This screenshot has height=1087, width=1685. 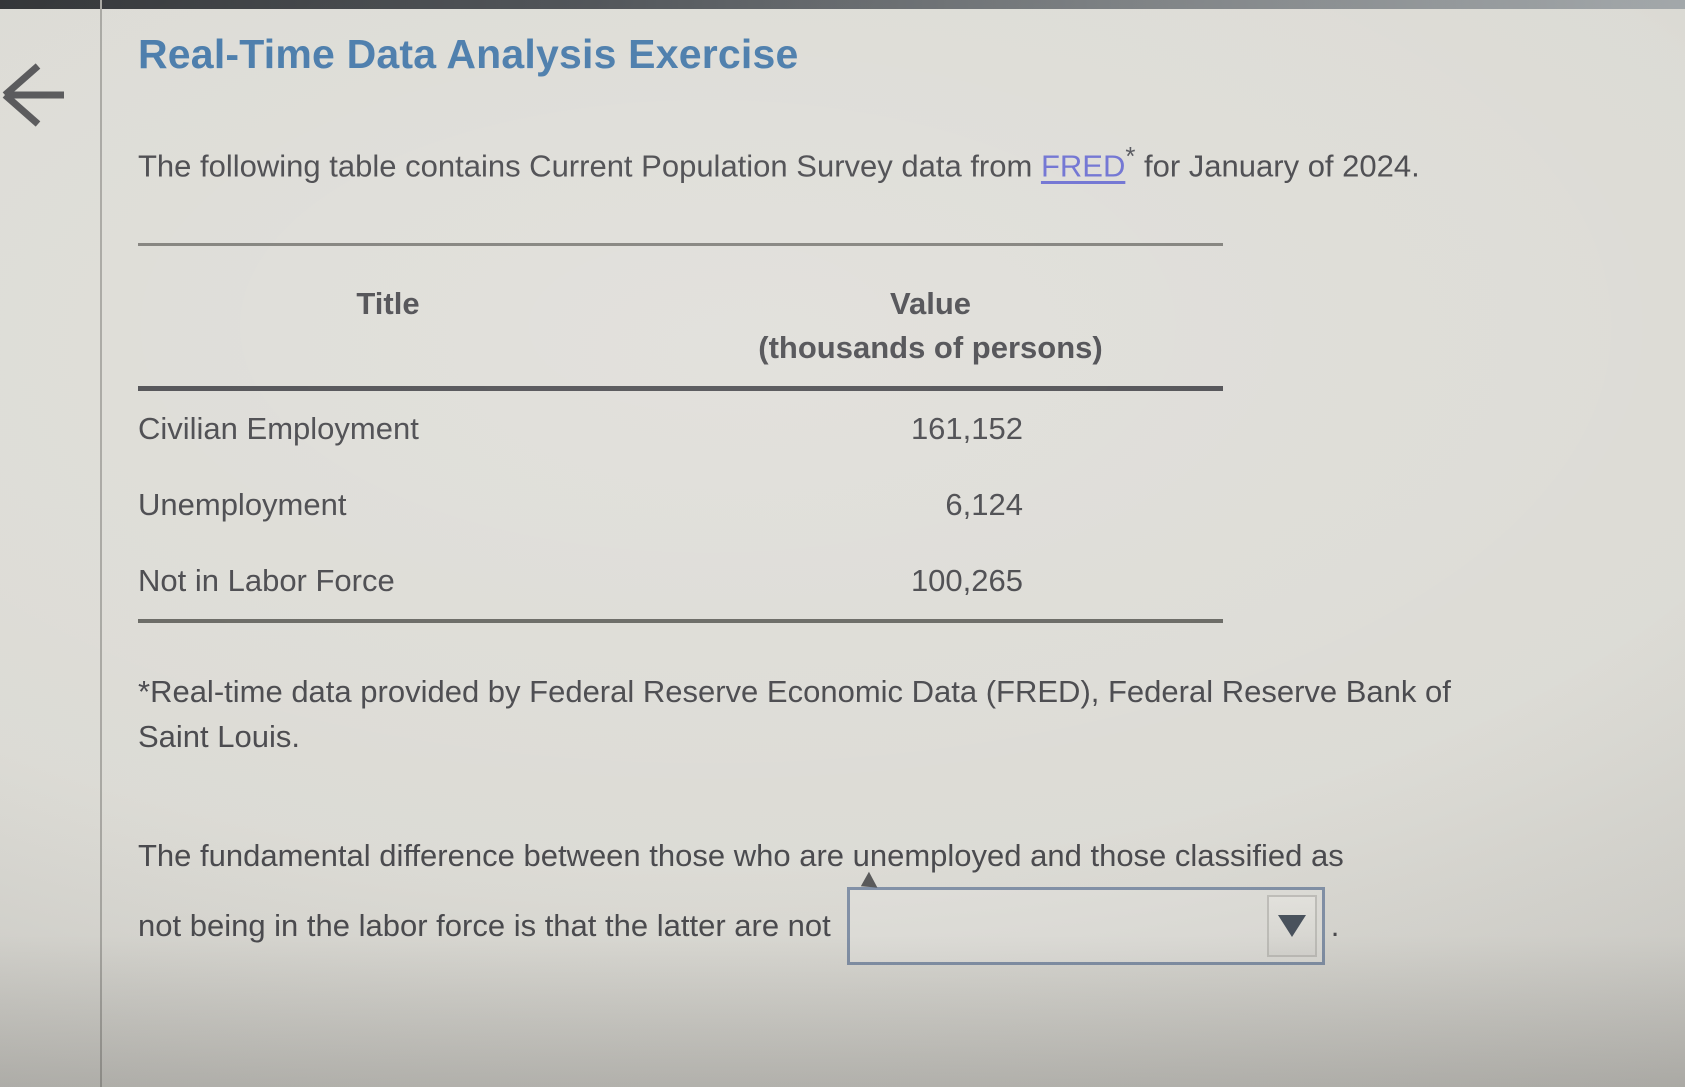 What do you see at coordinates (680, 505) in the screenshot?
I see `table-row: Unemployment 6,124` at bounding box center [680, 505].